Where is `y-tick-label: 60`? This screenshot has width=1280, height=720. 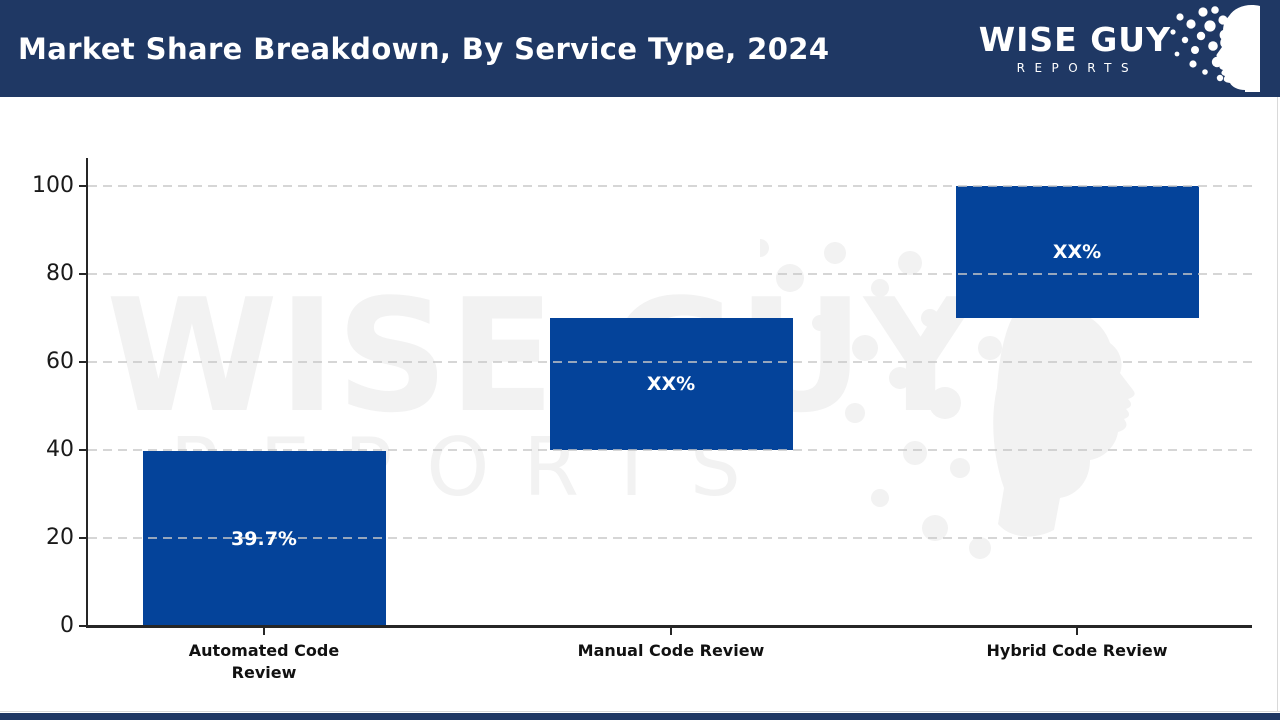 y-tick-label: 60 is located at coordinates (60, 361).